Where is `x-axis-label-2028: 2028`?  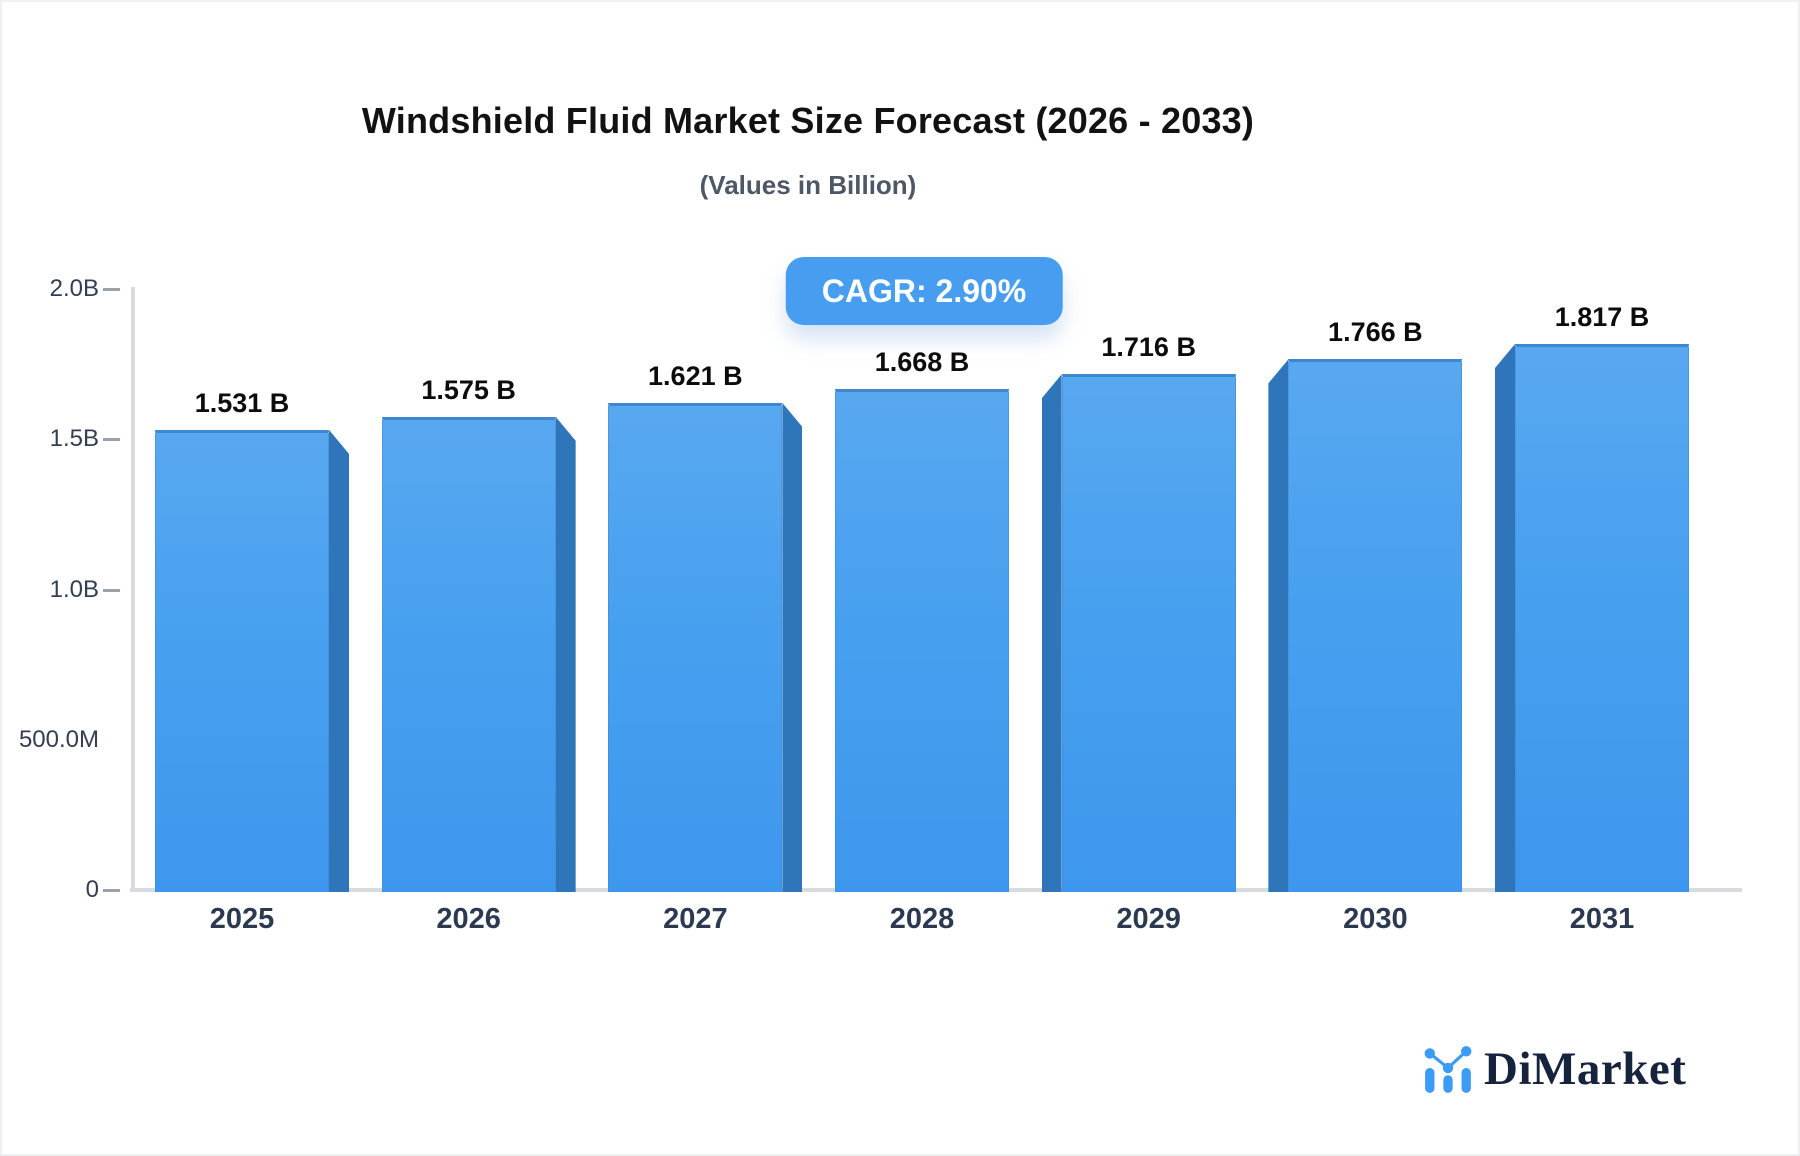
x-axis-label-2028: 2028 is located at coordinates (922, 919).